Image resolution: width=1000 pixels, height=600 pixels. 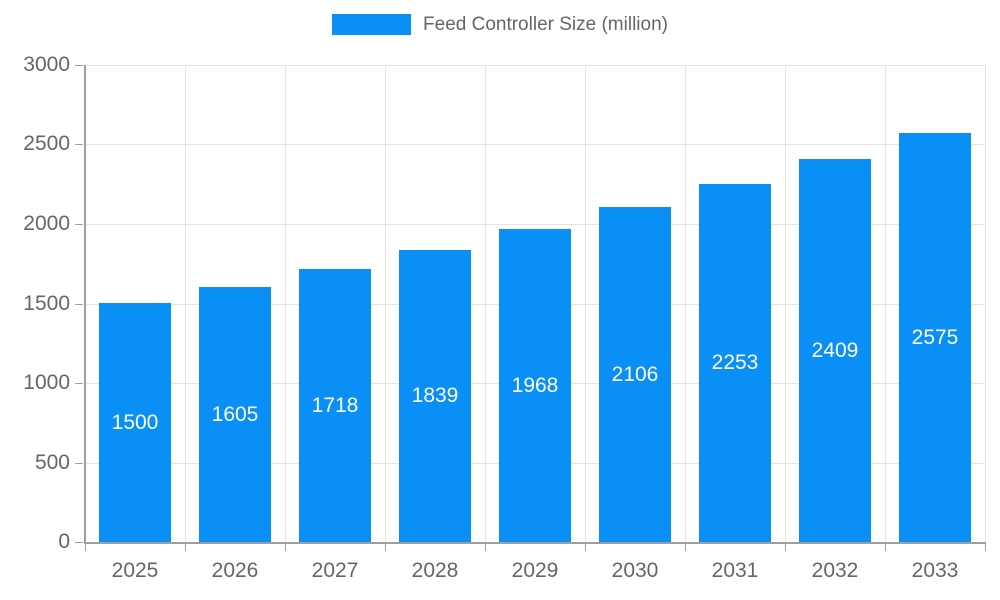 What do you see at coordinates (46, 64) in the screenshot?
I see `y-axis-label: 3000` at bounding box center [46, 64].